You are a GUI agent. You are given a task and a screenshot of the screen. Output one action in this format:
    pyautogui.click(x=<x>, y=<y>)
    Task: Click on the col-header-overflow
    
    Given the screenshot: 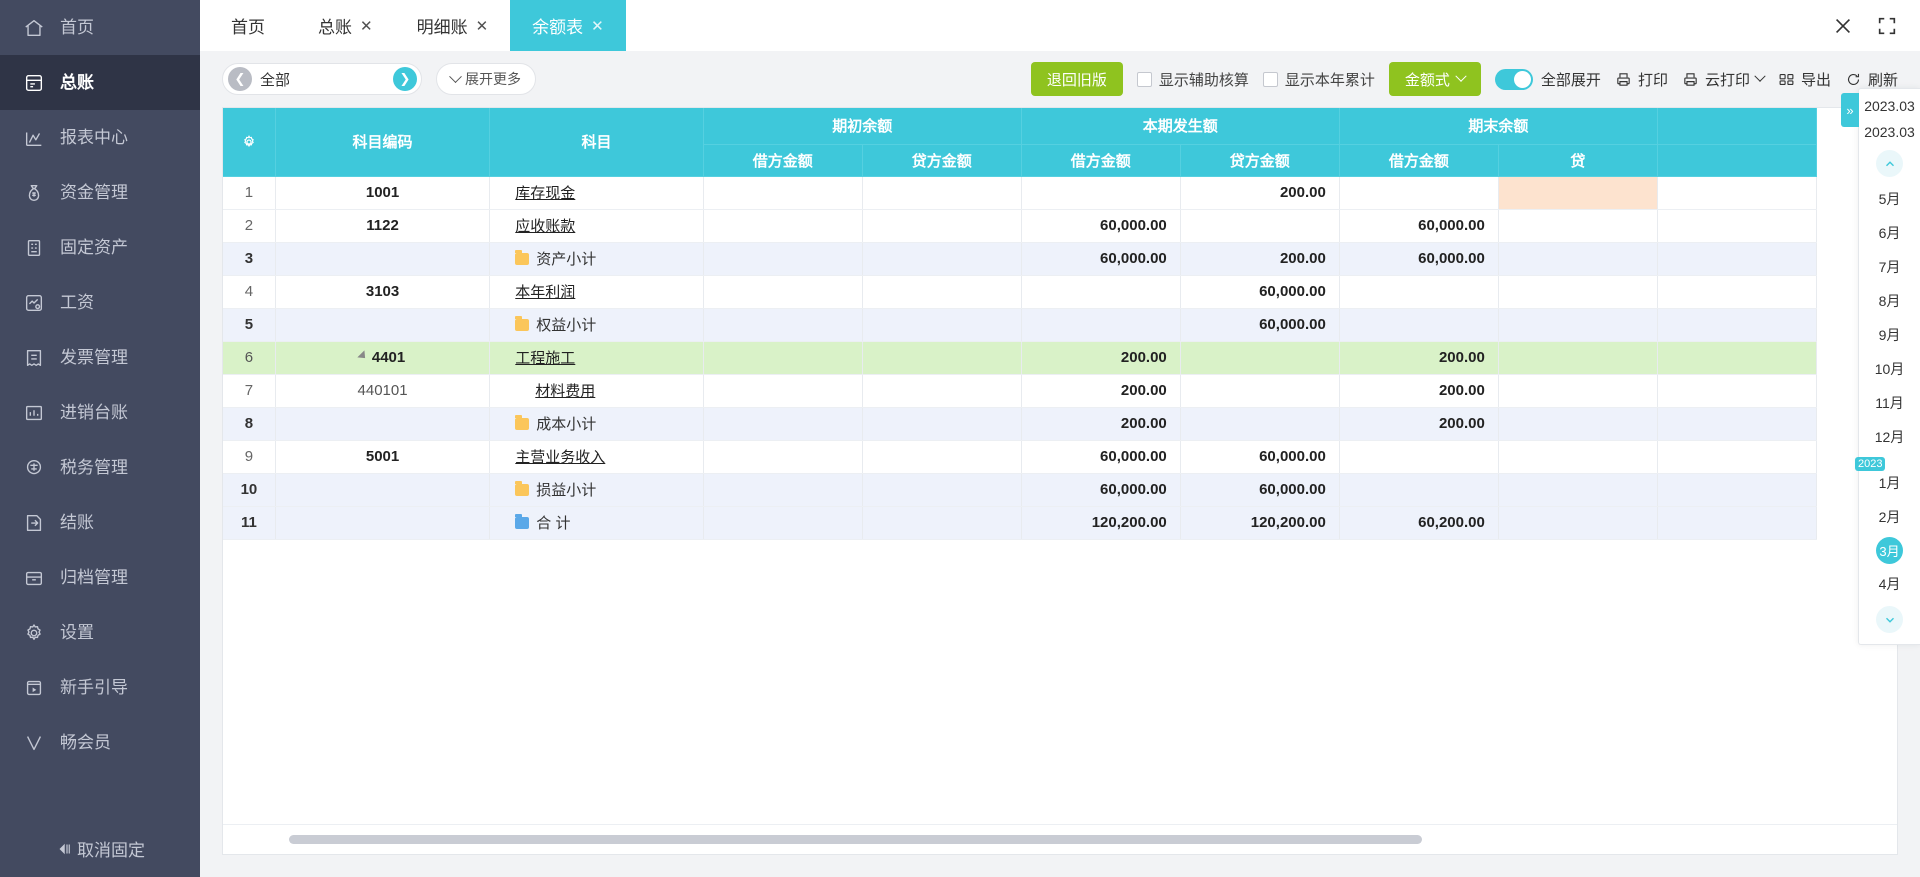 What is the action you would take?
    pyautogui.click(x=1737, y=160)
    